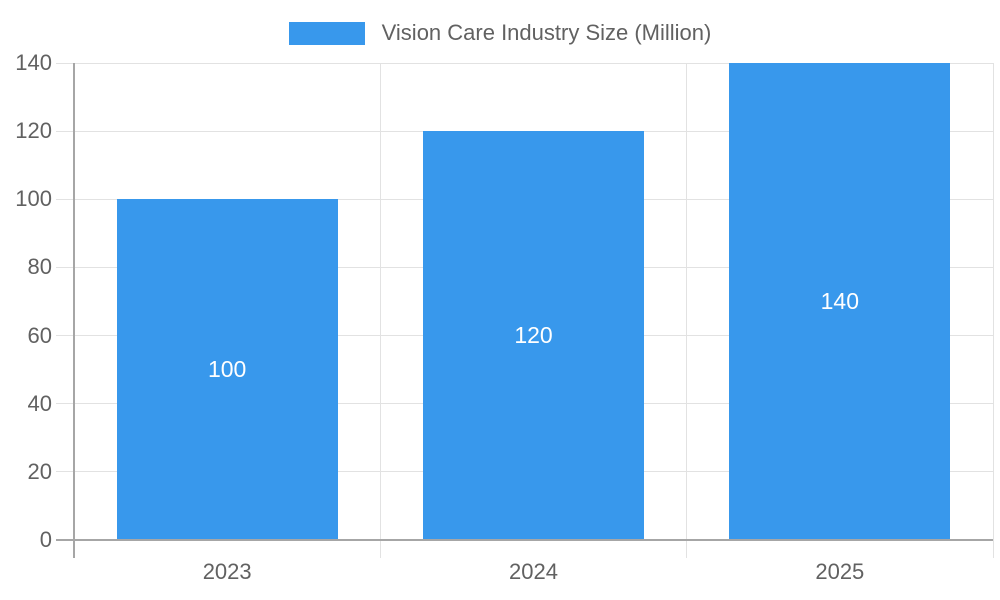  I want to click on y-tick-label: 20, so click(39, 471).